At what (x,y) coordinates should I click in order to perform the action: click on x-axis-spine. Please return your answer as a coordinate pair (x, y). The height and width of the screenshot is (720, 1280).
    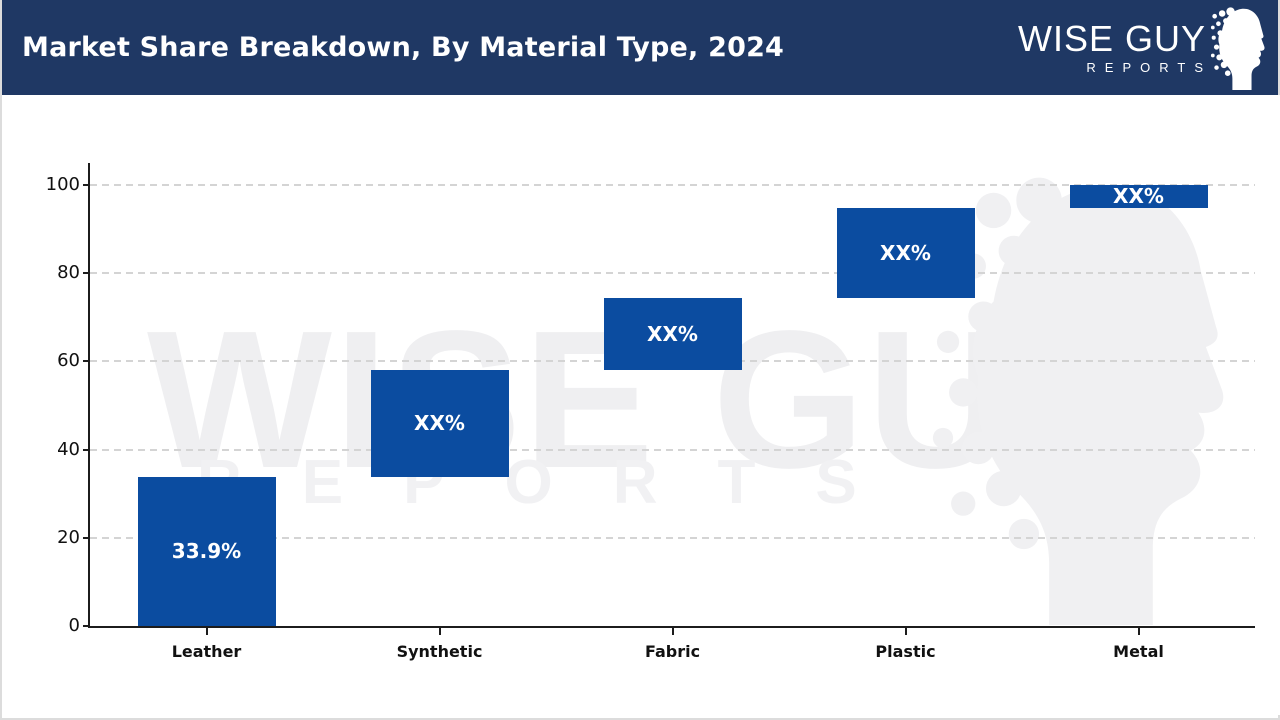
    Looking at the image, I should click on (671, 627).